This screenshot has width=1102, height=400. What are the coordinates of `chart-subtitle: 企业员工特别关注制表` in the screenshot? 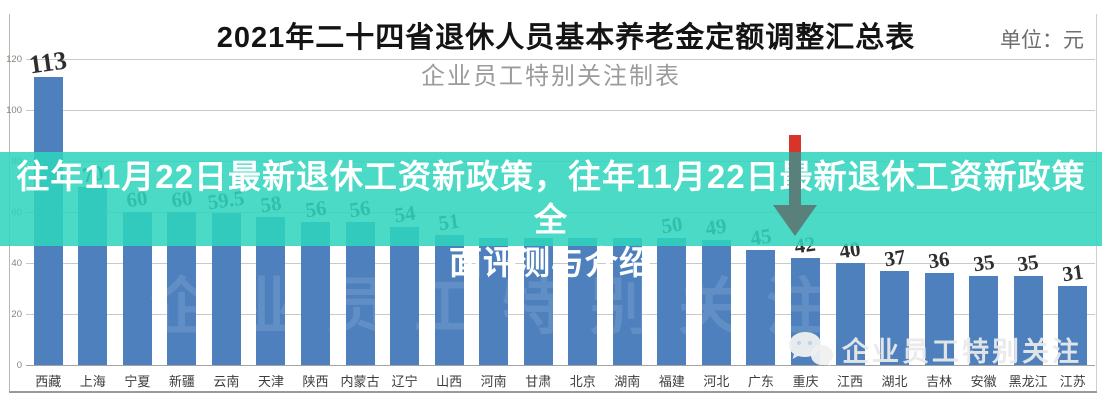 It's located at (551, 76).